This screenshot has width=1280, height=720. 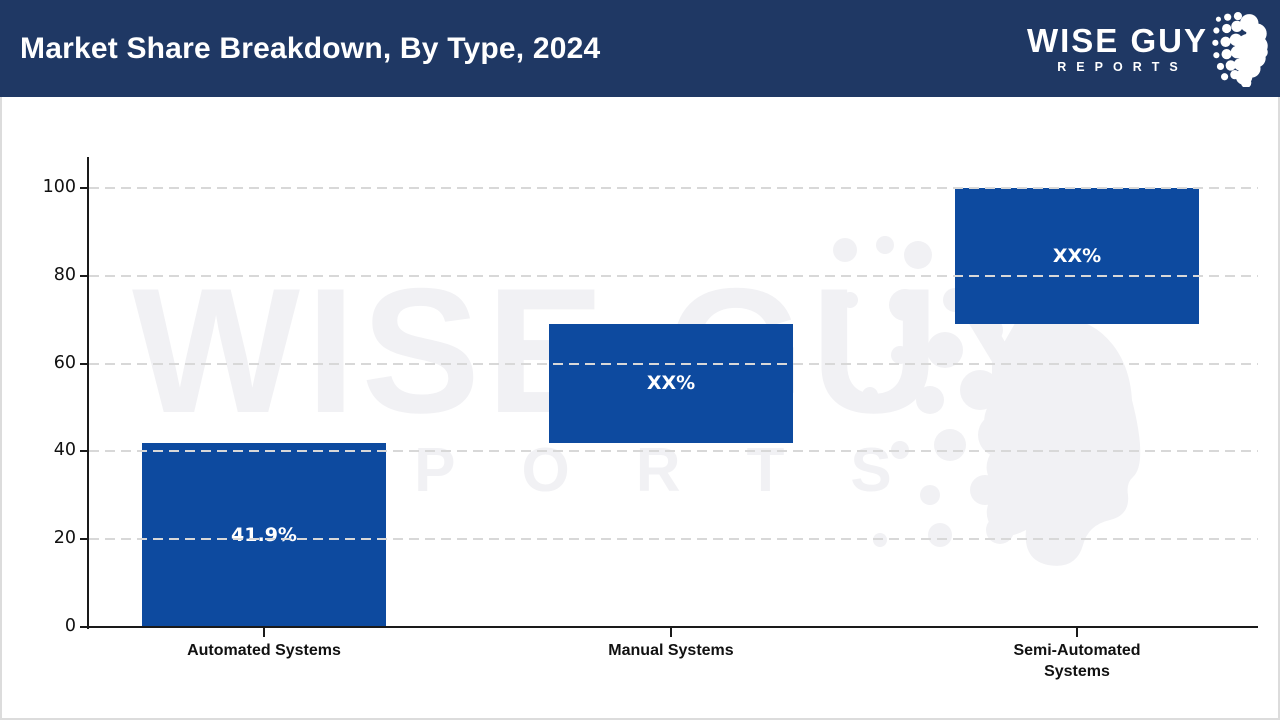 I want to click on x-category-label-line: Automated Systems, so click(x=264, y=650).